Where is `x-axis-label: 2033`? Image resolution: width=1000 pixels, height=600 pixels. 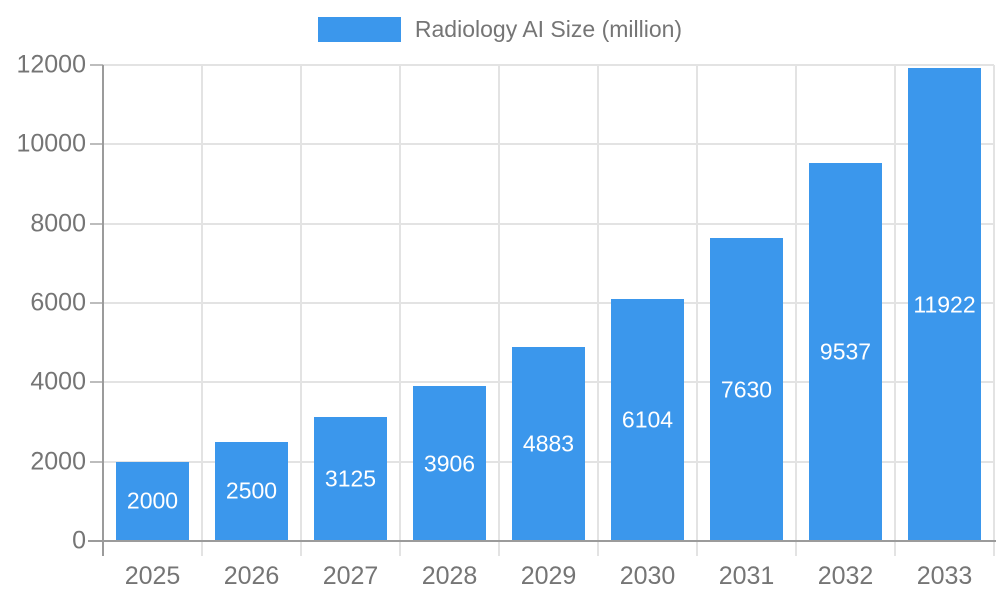
x-axis-label: 2033 is located at coordinates (944, 576).